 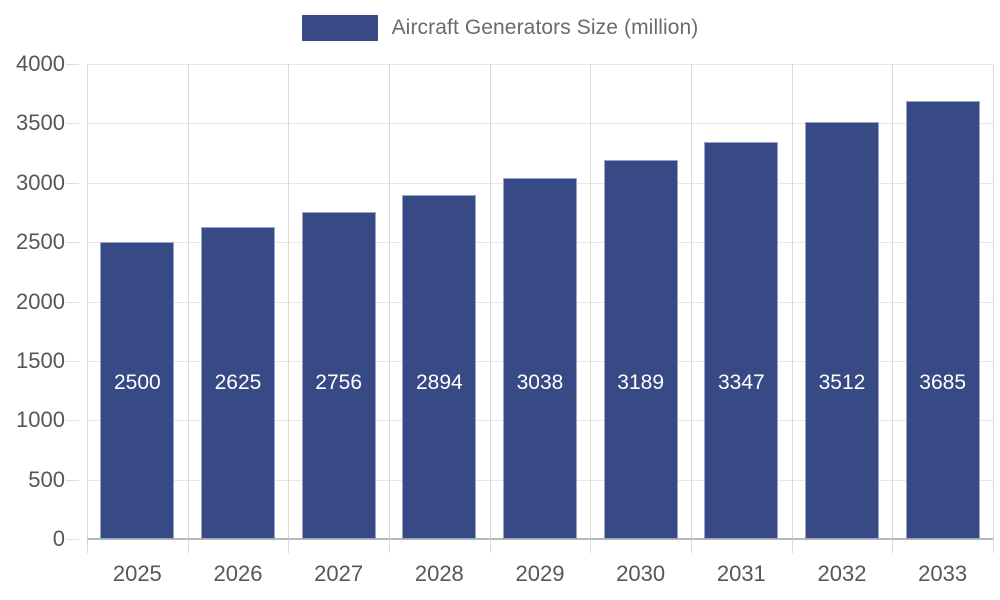 I want to click on x-tick-label: 2031, so click(x=741, y=573).